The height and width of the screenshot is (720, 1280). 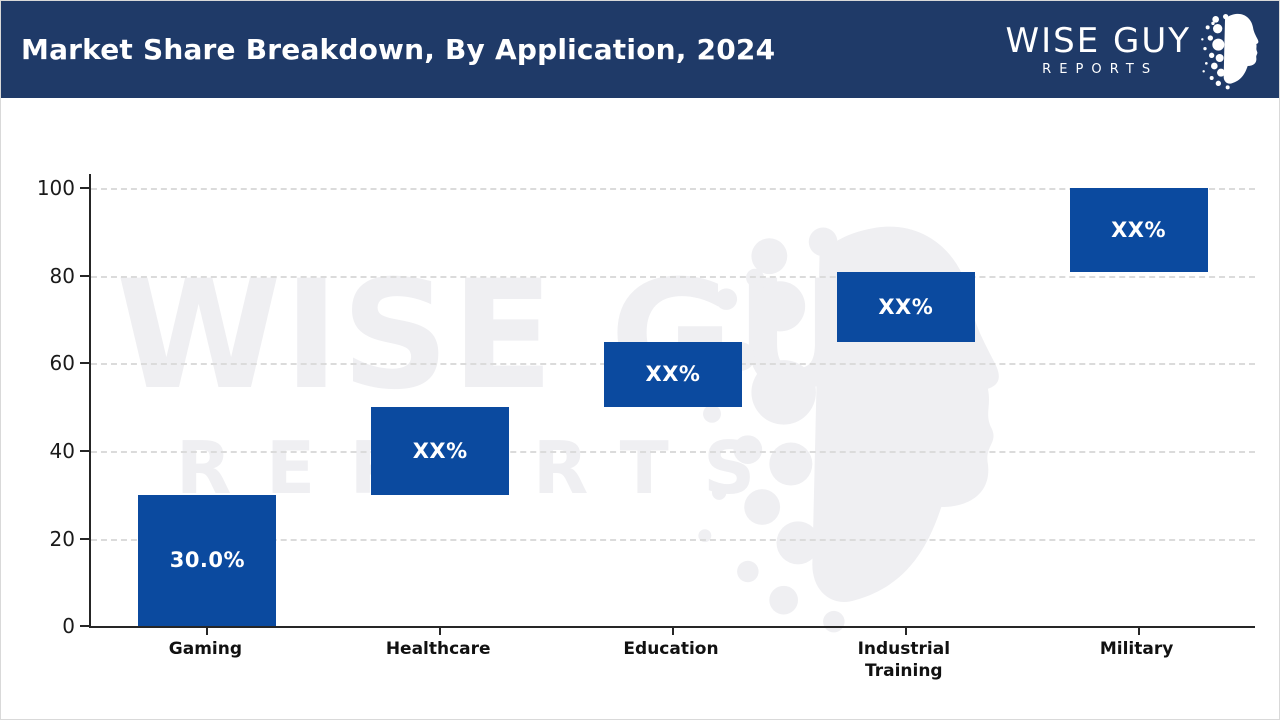 I want to click on wiseguy-logo: WISE GUY REPORTS, so click(x=1135, y=50).